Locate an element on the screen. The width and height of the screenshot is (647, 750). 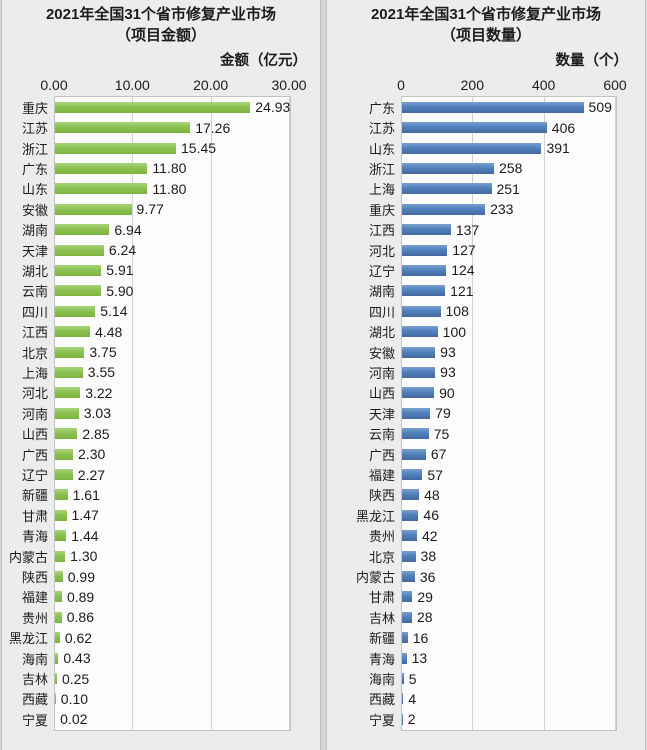
bar-row: 233 is located at coordinates (509, 209).